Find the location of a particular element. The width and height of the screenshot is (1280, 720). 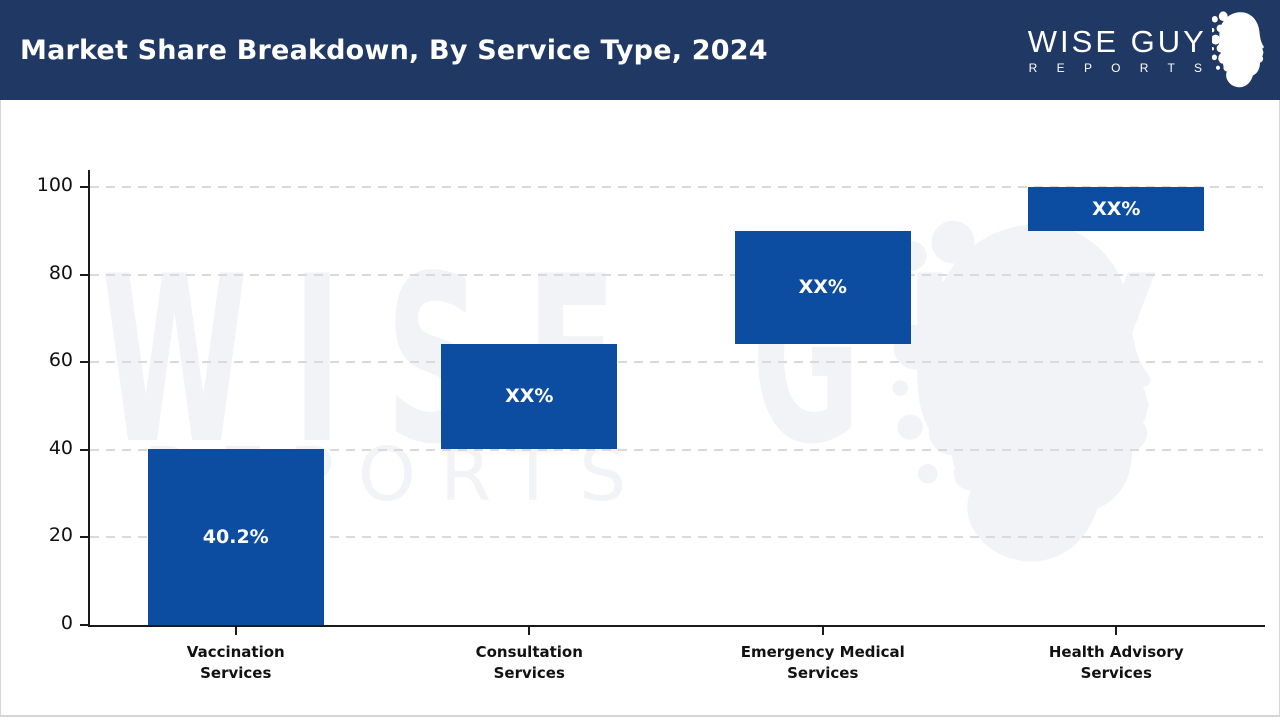

y-tick-label: 80 is located at coordinates (60, 272).